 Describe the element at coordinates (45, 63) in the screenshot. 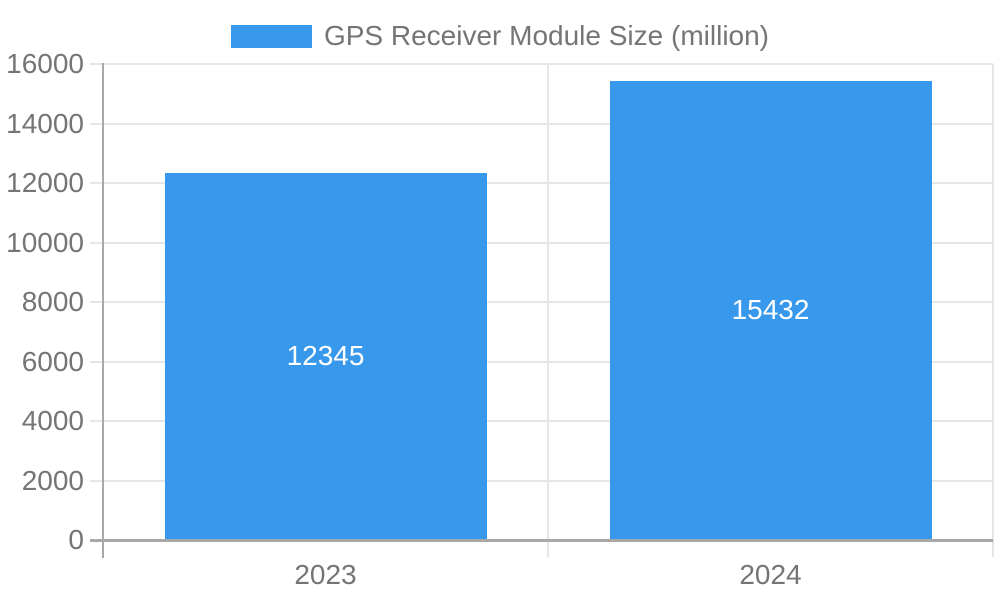

I see `y-axis-tick-label: 16000` at that location.